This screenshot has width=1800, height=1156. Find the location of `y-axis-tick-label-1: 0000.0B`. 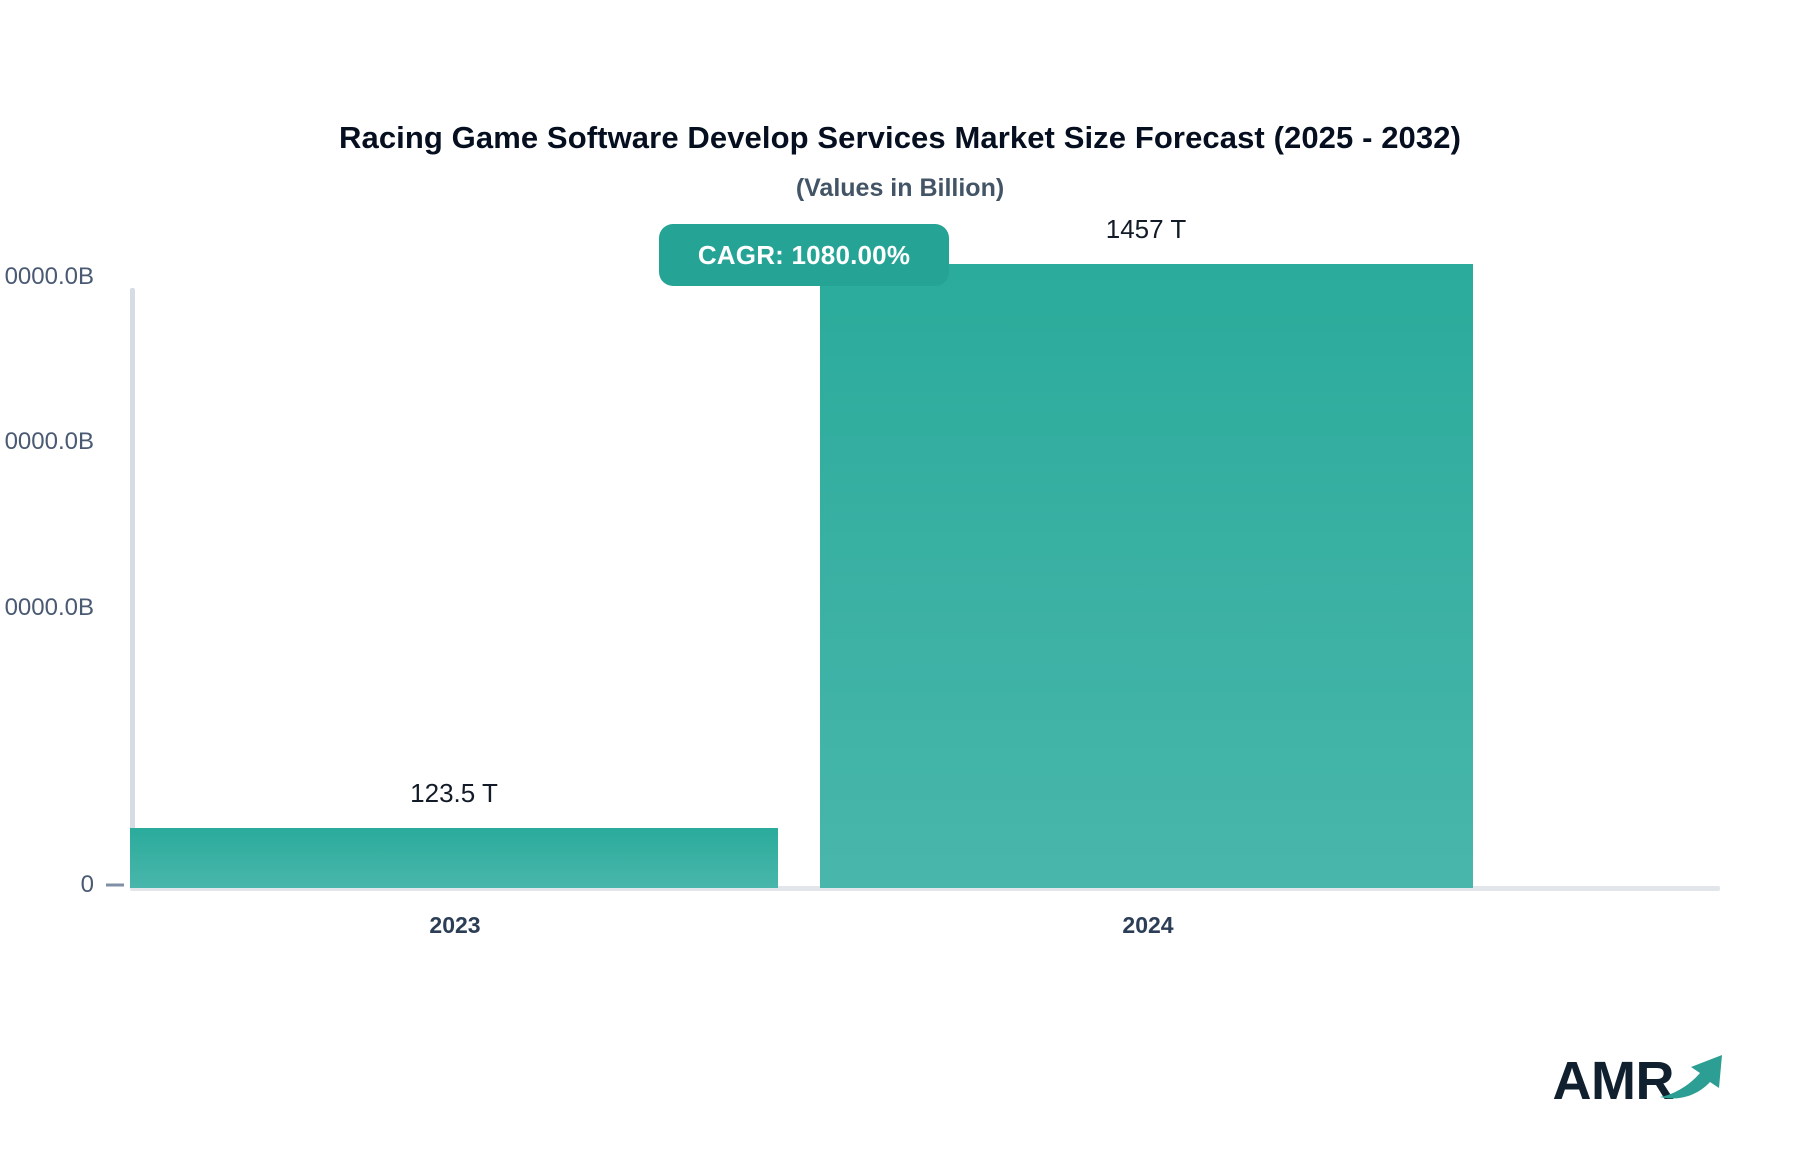

y-axis-tick-label-1: 0000.0B is located at coordinates (49, 276).